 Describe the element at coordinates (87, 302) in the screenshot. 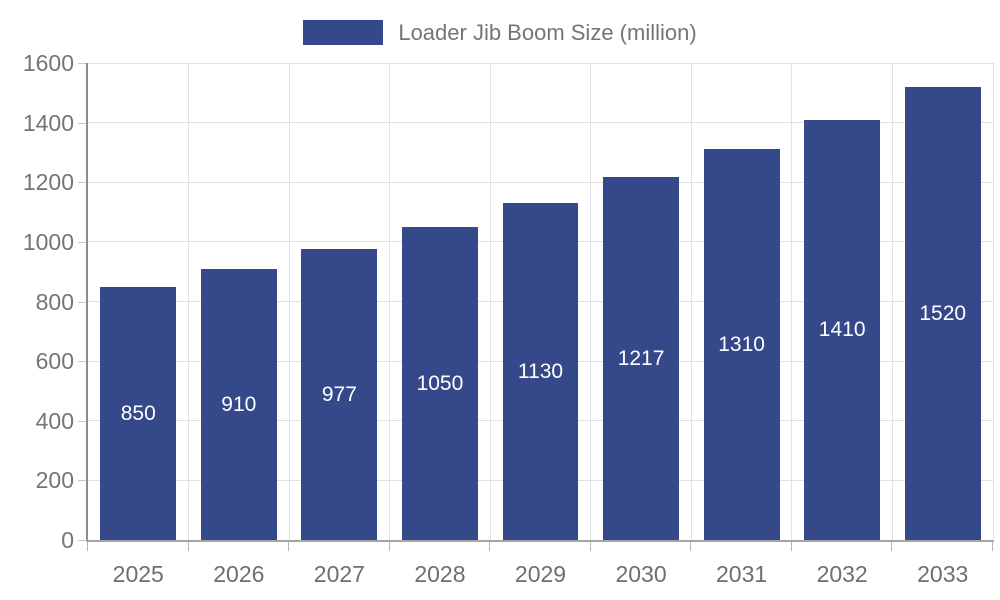

I see `y-axis-line` at that location.